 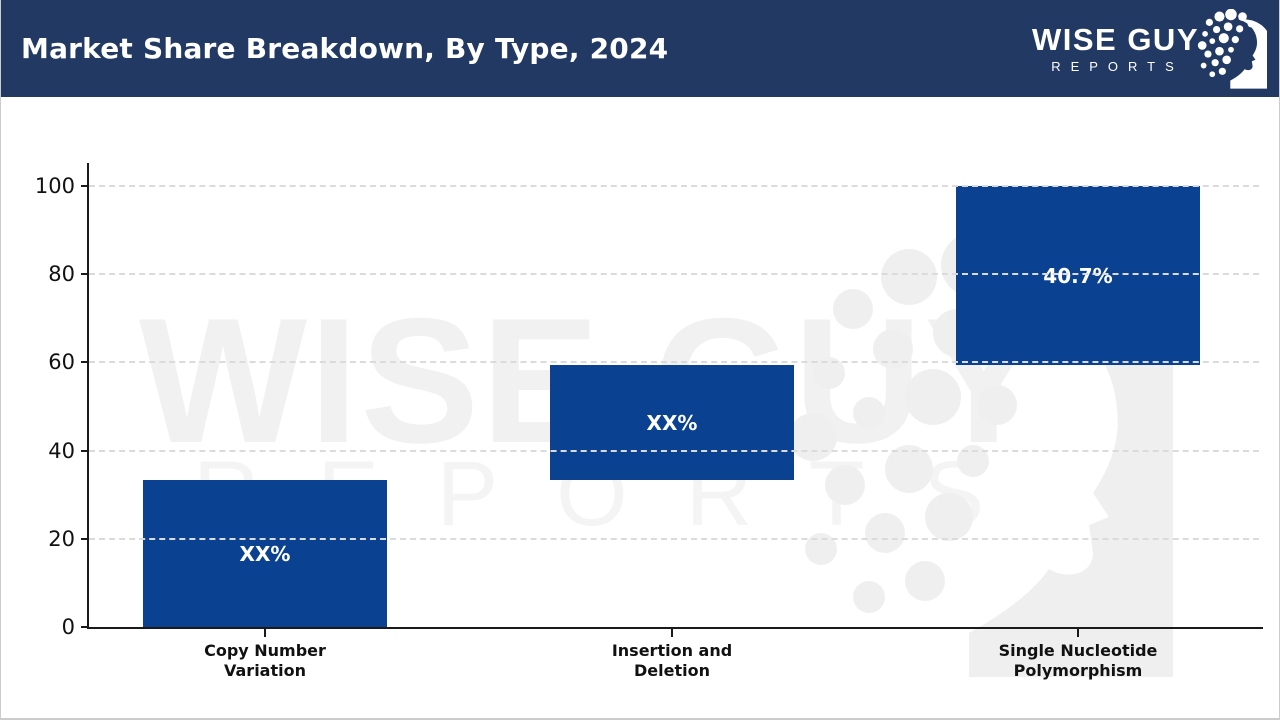 I want to click on bar-segment-1: XX%, so click(x=265, y=553).